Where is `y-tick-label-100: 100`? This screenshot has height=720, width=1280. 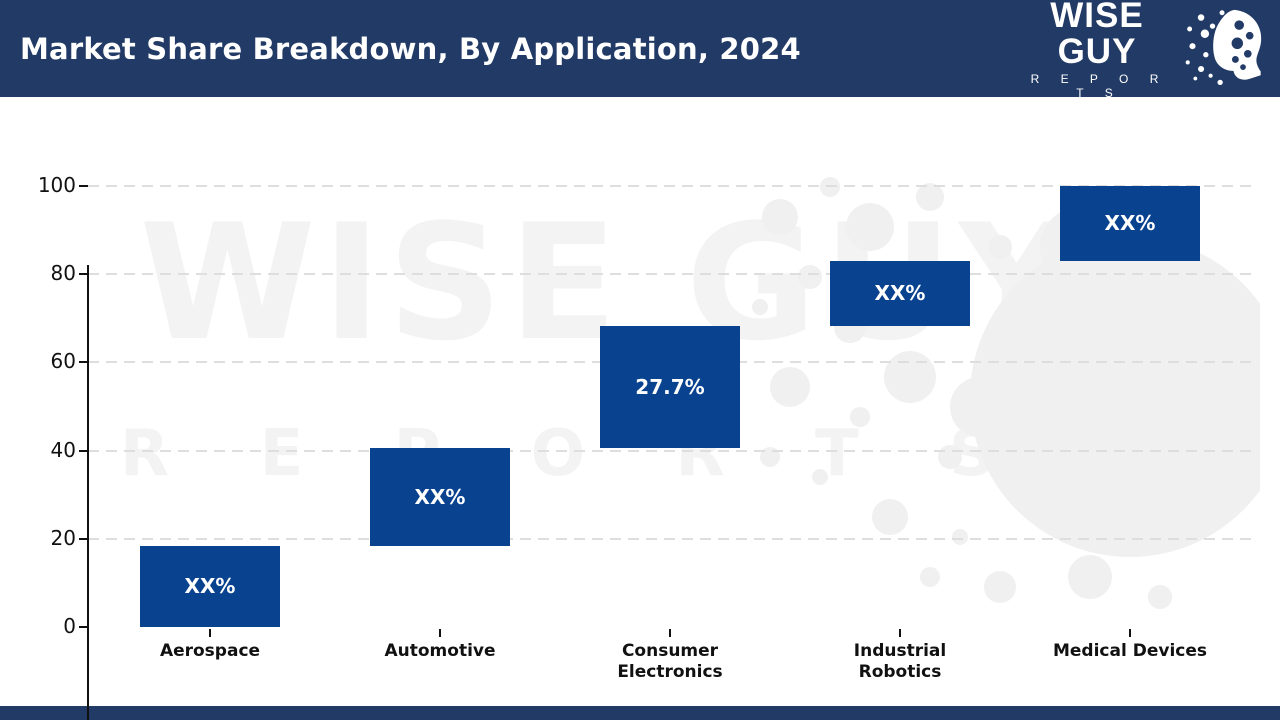
y-tick-label-100: 100 is located at coordinates (56, 185).